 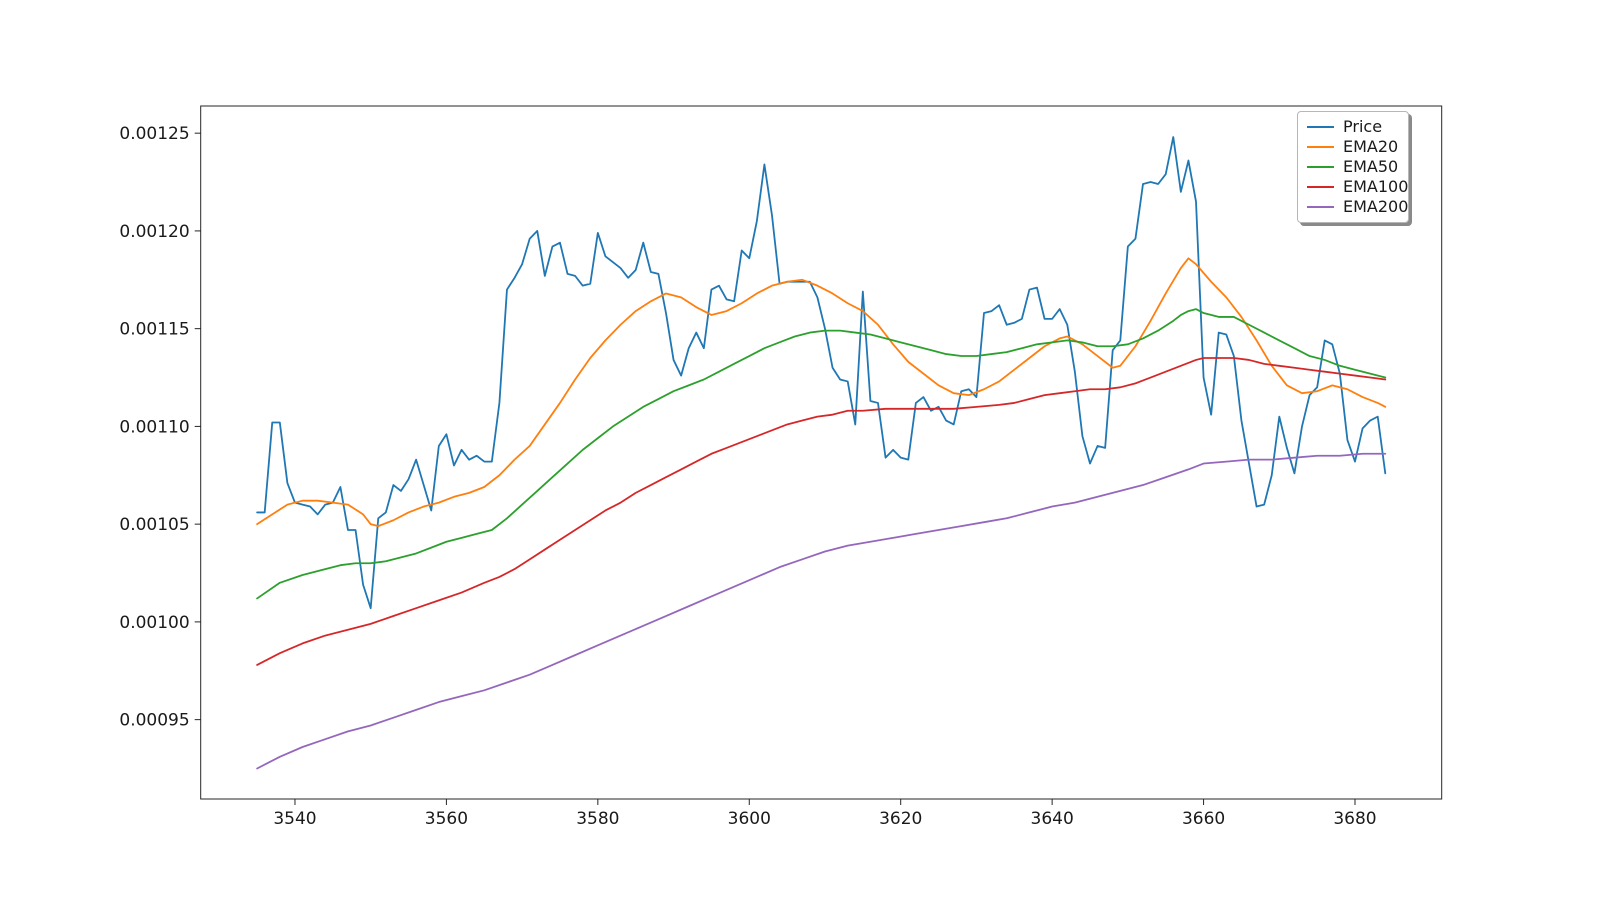 What do you see at coordinates (154, 330) in the screenshot?
I see `y-tick-label: 0.00115` at bounding box center [154, 330].